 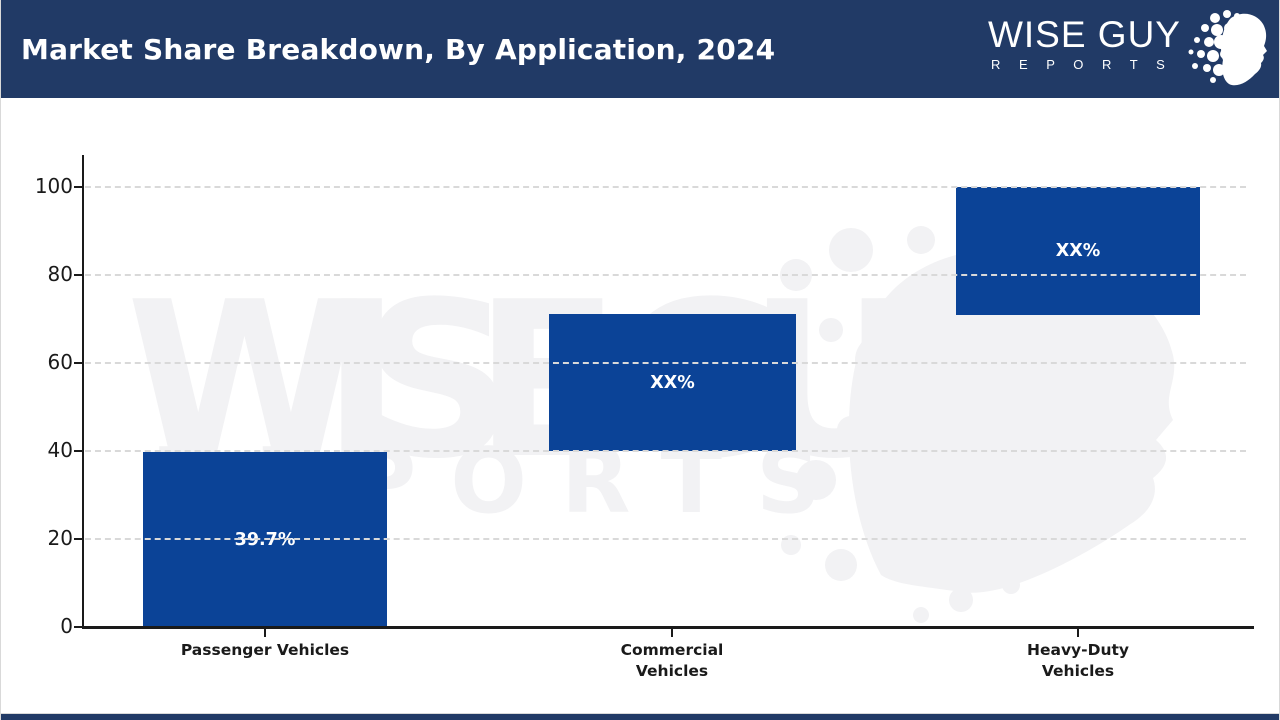 What do you see at coordinates (53, 186) in the screenshot?
I see `y-tick-label: 100` at bounding box center [53, 186].